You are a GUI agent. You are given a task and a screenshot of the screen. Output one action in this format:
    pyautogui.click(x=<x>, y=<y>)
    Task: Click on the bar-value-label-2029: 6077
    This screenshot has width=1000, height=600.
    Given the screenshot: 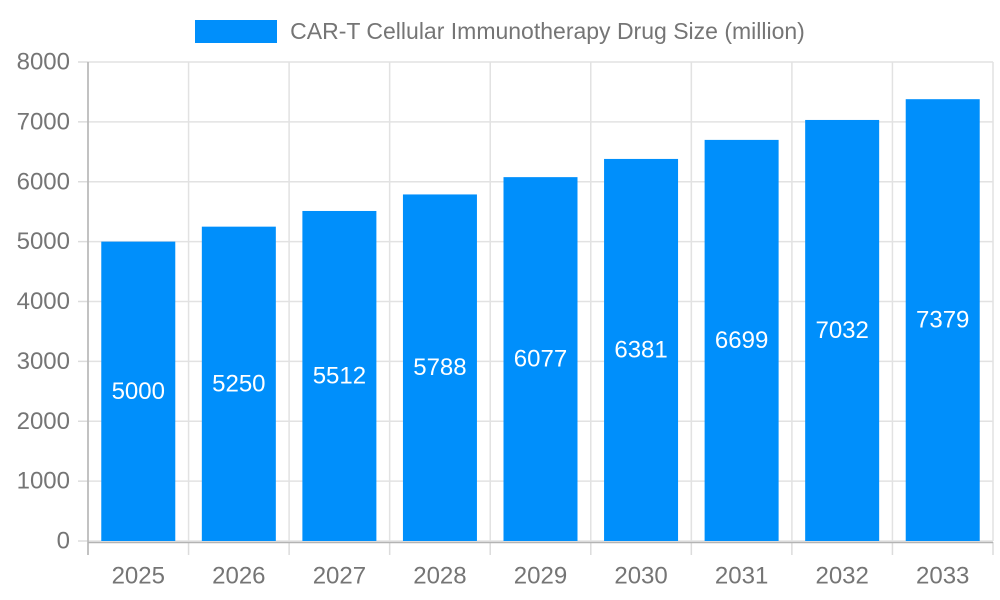 What is the action you would take?
    pyautogui.click(x=540, y=359)
    